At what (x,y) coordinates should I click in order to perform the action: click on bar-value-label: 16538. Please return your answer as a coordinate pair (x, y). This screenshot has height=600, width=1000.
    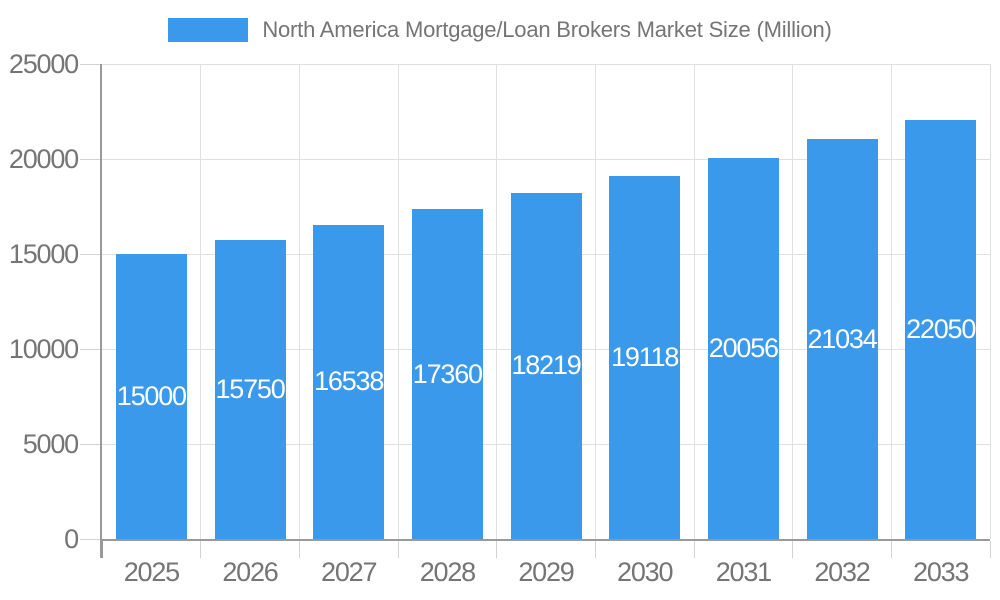
    Looking at the image, I should click on (349, 381).